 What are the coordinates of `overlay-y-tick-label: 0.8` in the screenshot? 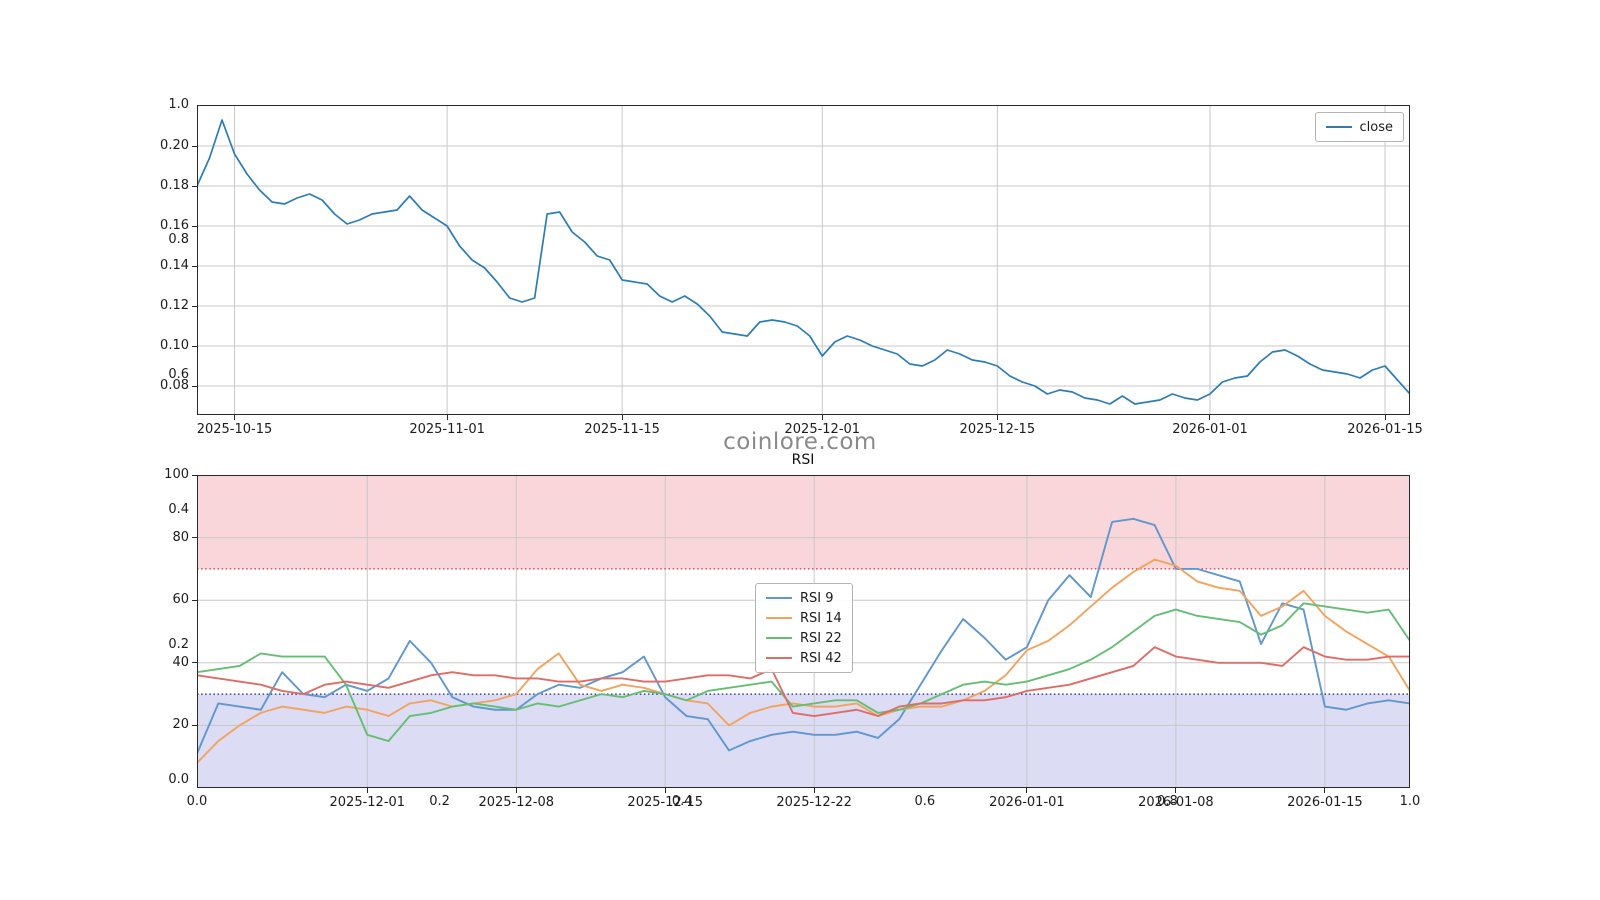 It's located at (178, 239).